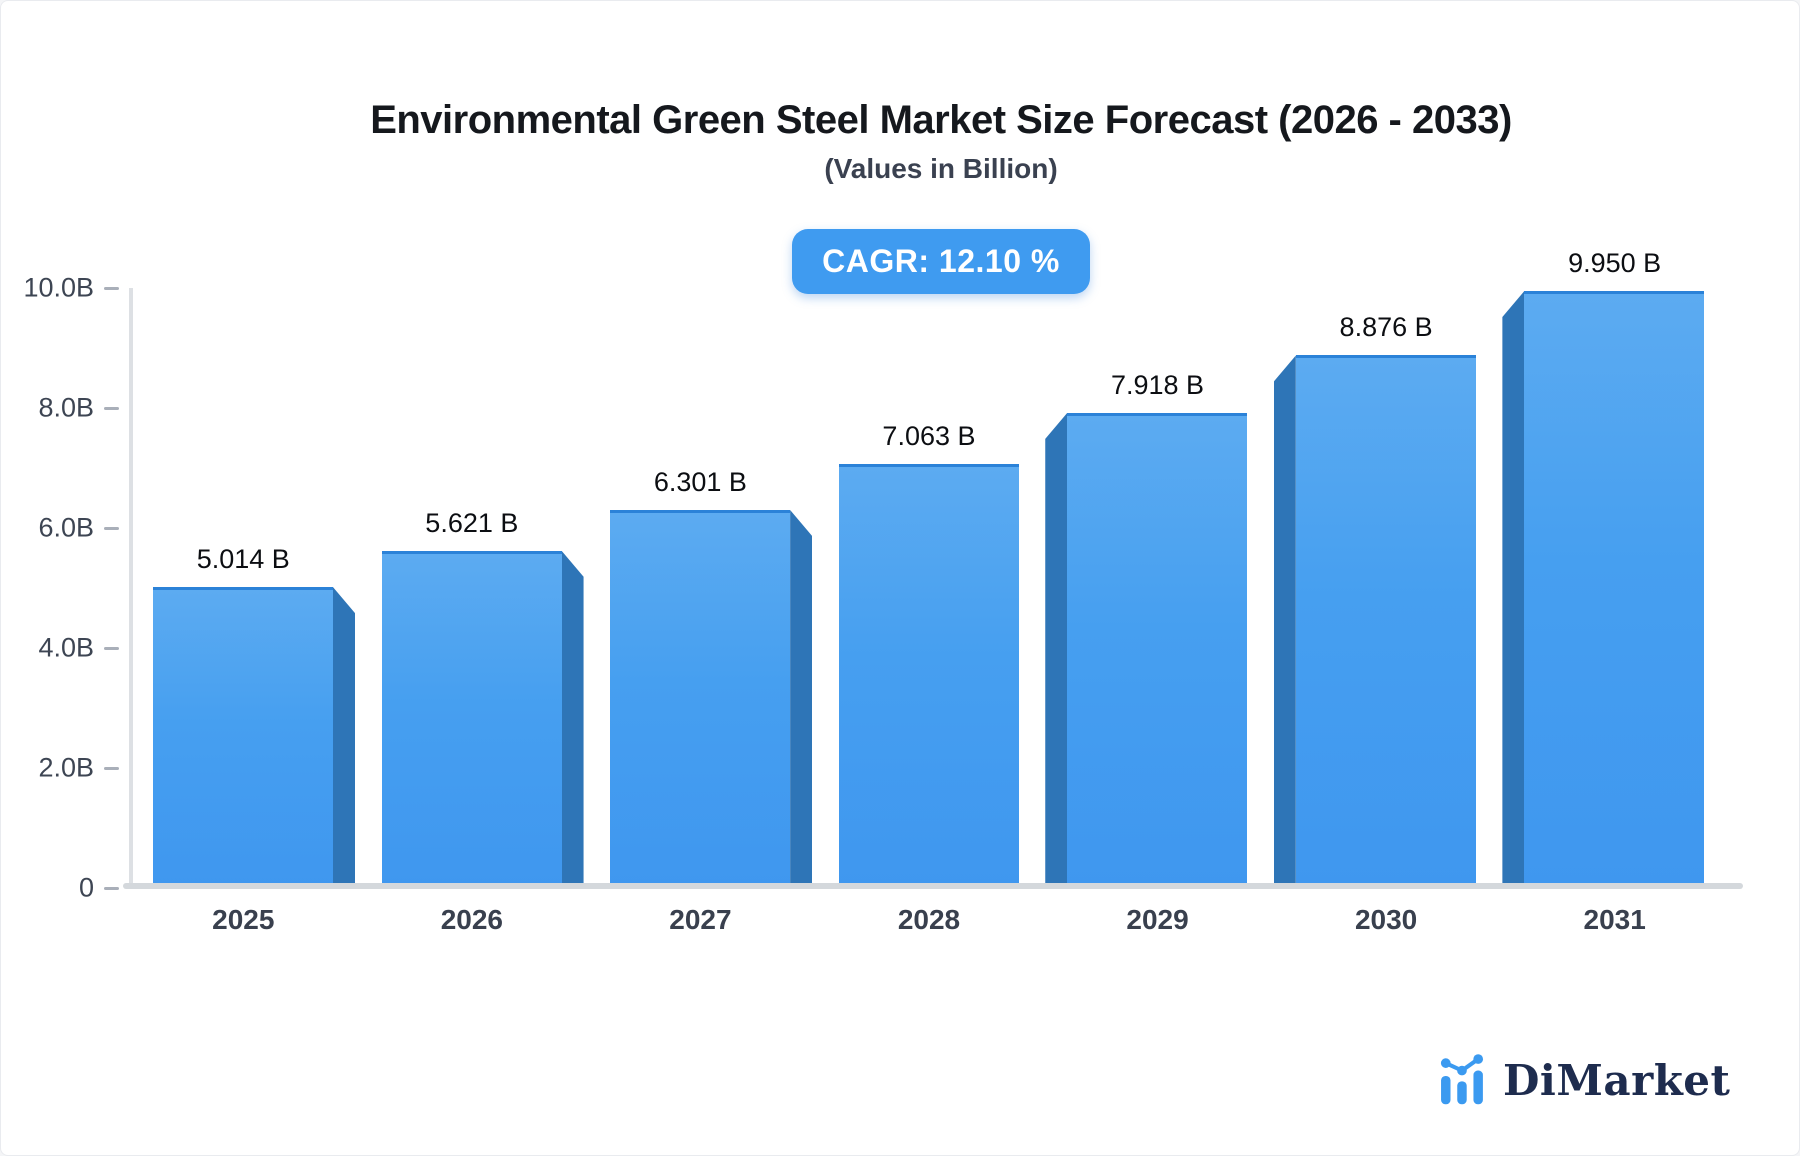  I want to click on bar-value-label: 8.876 B, so click(1386, 327).